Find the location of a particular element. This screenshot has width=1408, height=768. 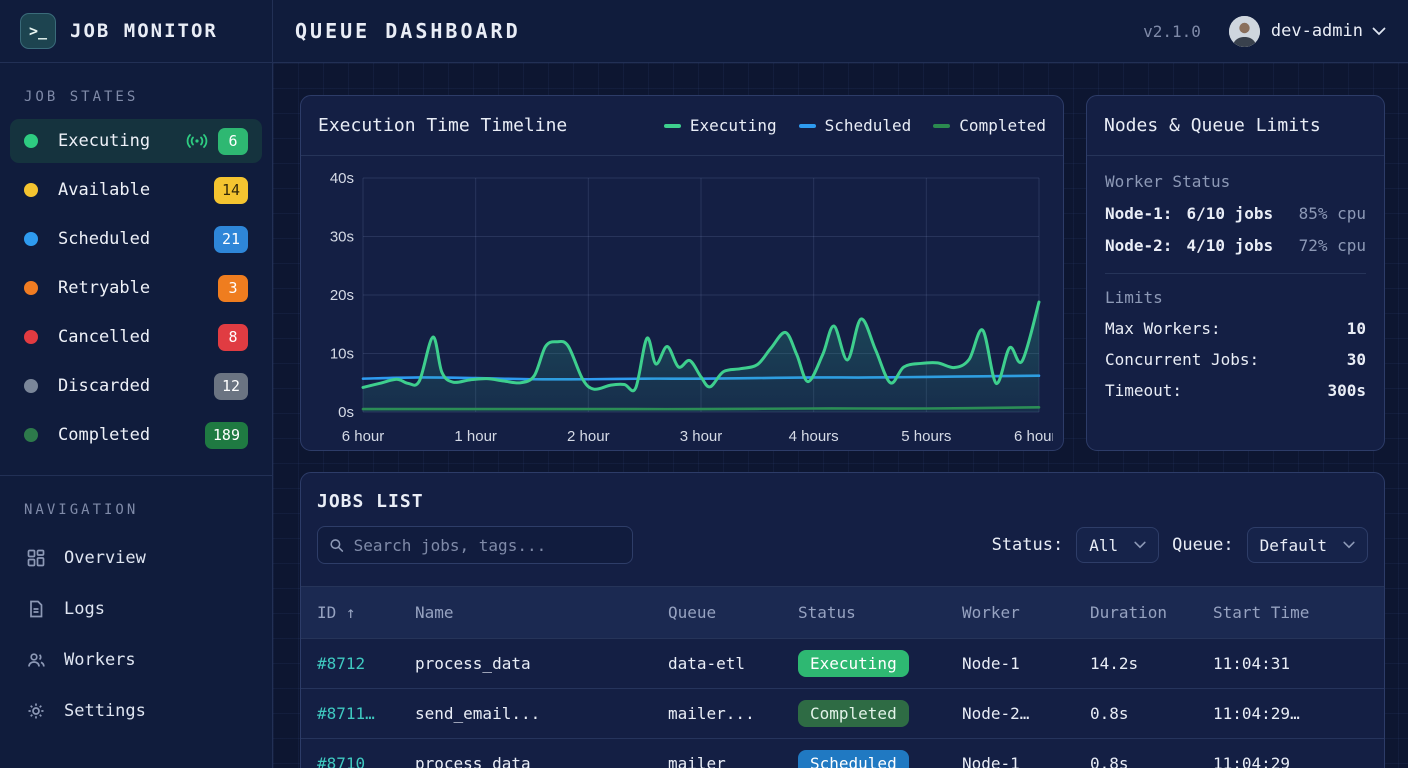

jobs-search-box is located at coordinates (475, 545).